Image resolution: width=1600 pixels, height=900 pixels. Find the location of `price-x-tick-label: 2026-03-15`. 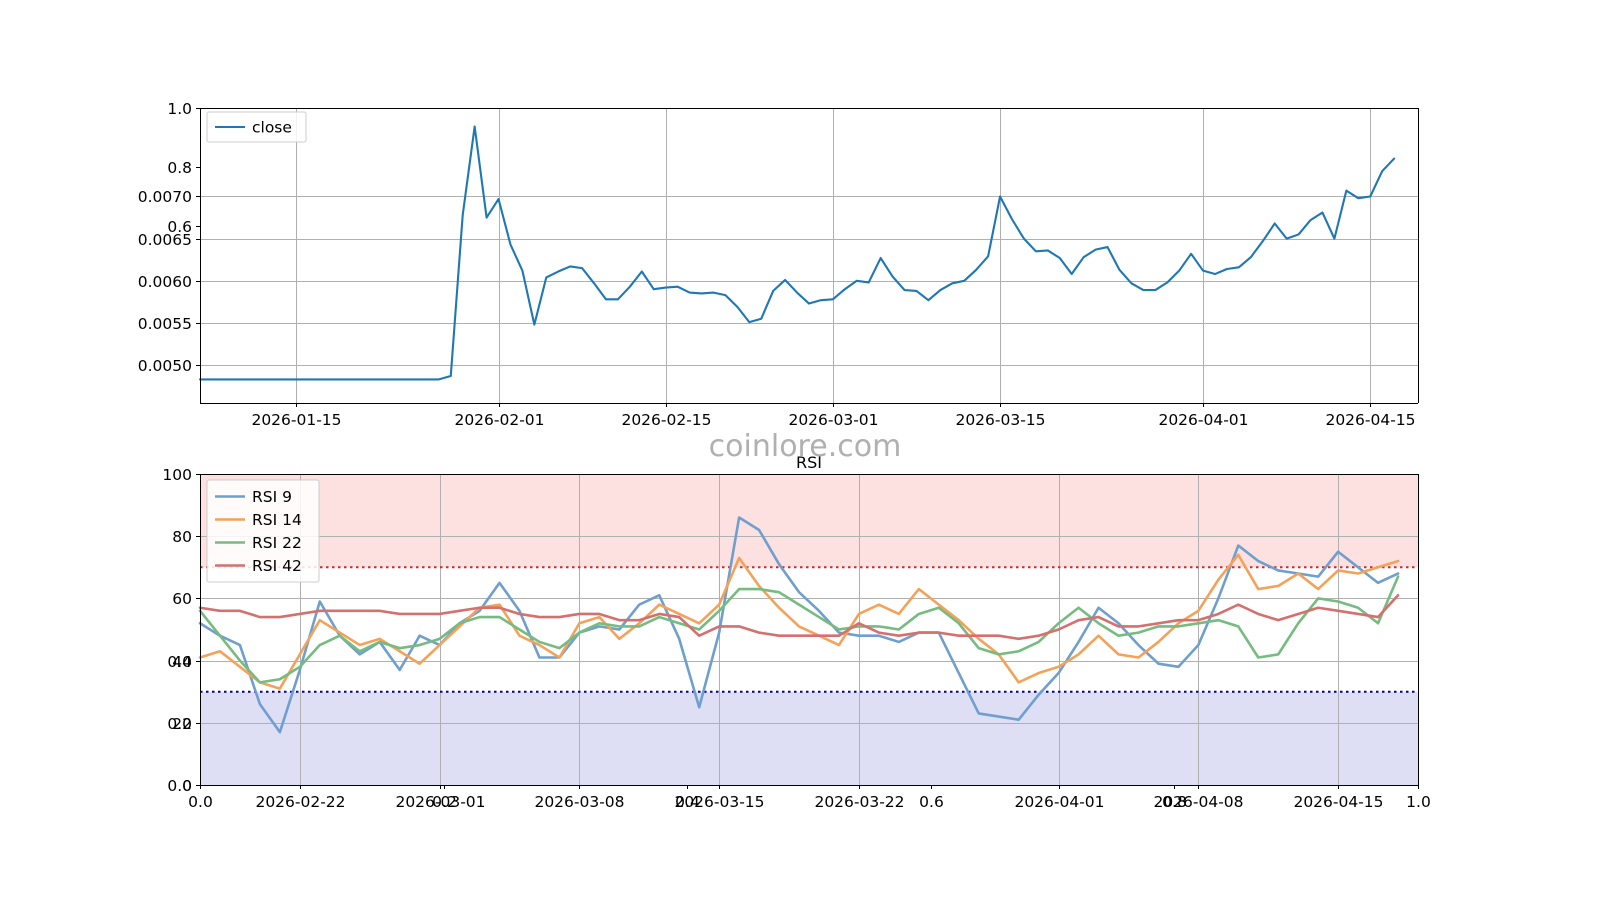

price-x-tick-label: 2026-03-15 is located at coordinates (1000, 420).